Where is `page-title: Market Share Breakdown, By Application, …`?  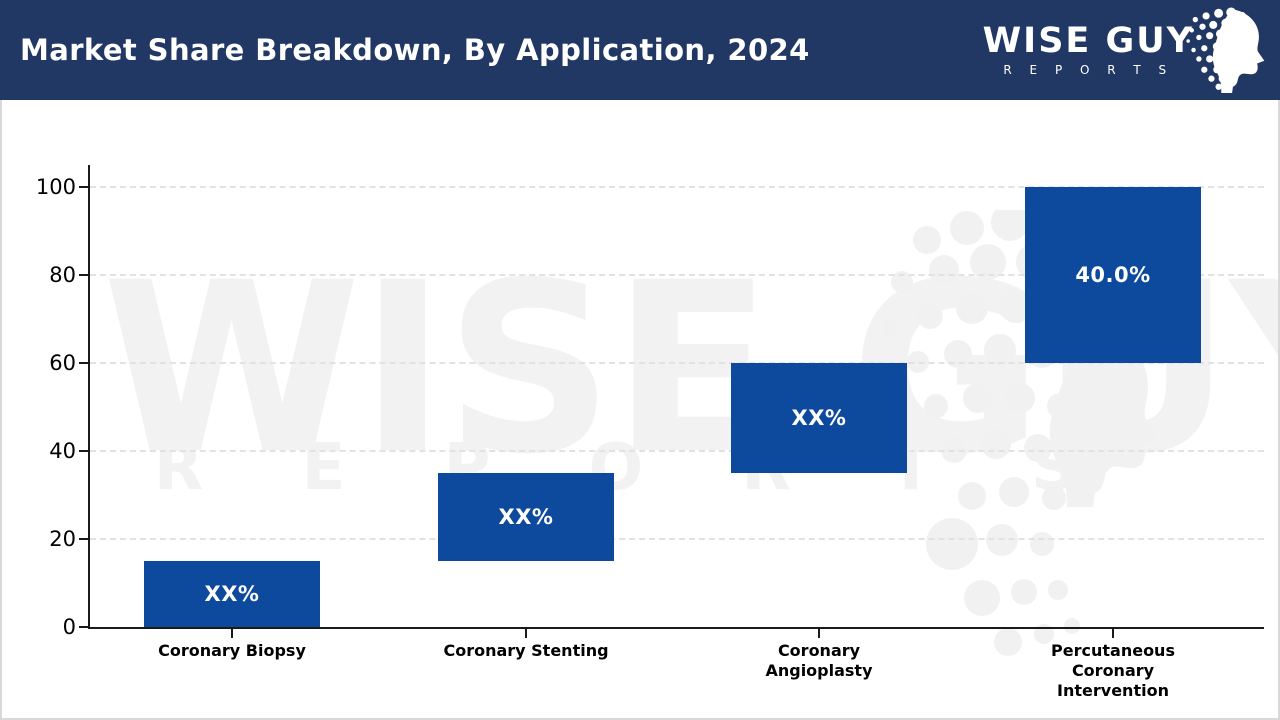
page-title: Market Share Breakdown, By Application, … is located at coordinates (415, 50).